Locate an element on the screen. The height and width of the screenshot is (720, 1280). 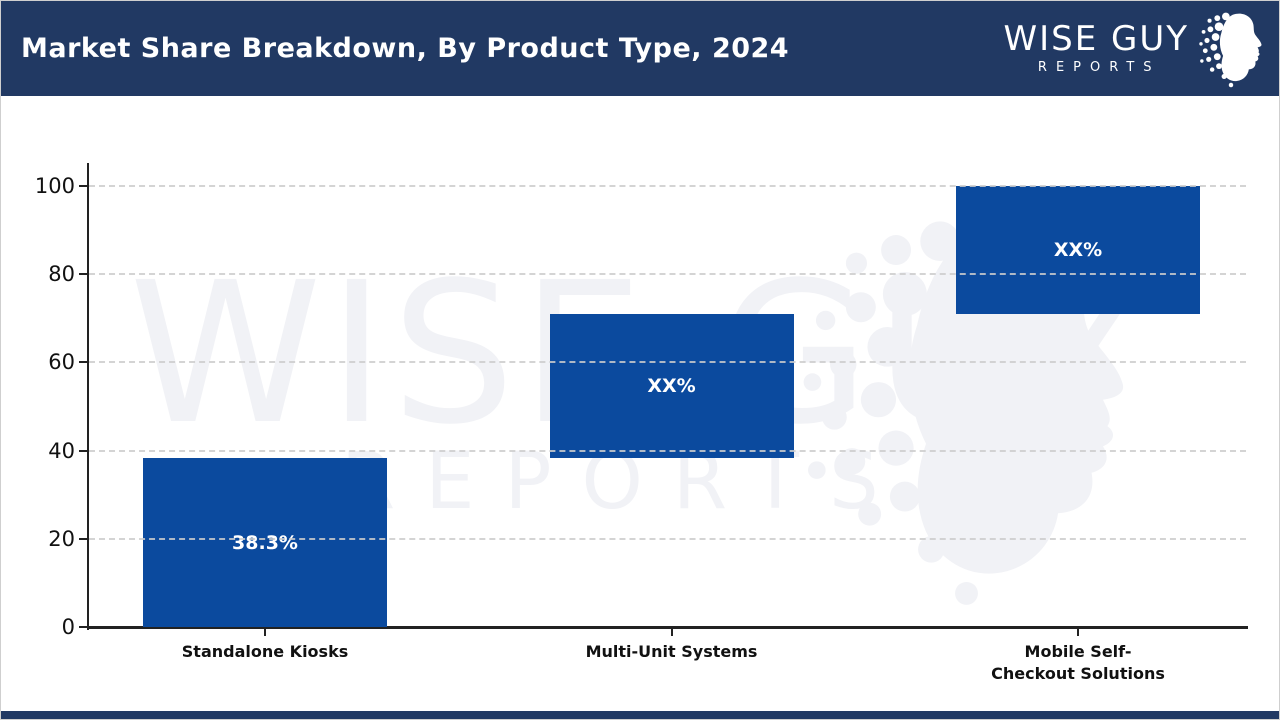
y-tick-label: 40 is located at coordinates (61, 450).